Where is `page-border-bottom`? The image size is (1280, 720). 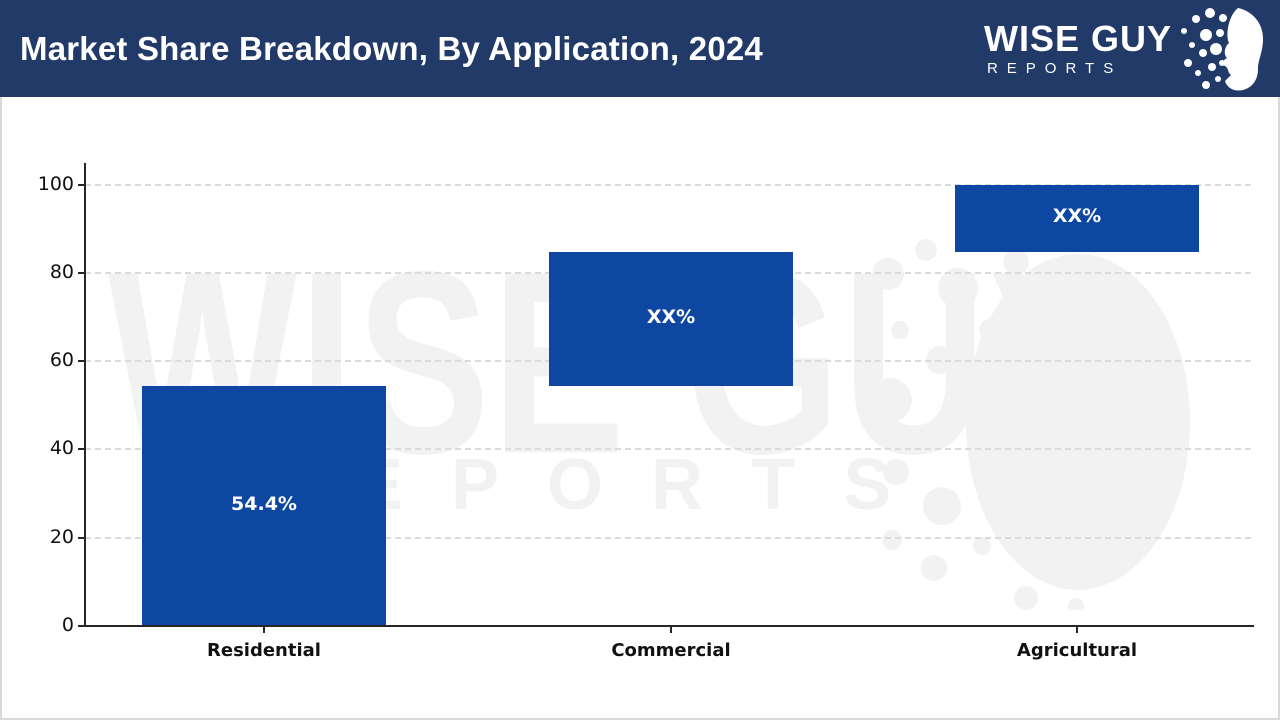 page-border-bottom is located at coordinates (640, 719).